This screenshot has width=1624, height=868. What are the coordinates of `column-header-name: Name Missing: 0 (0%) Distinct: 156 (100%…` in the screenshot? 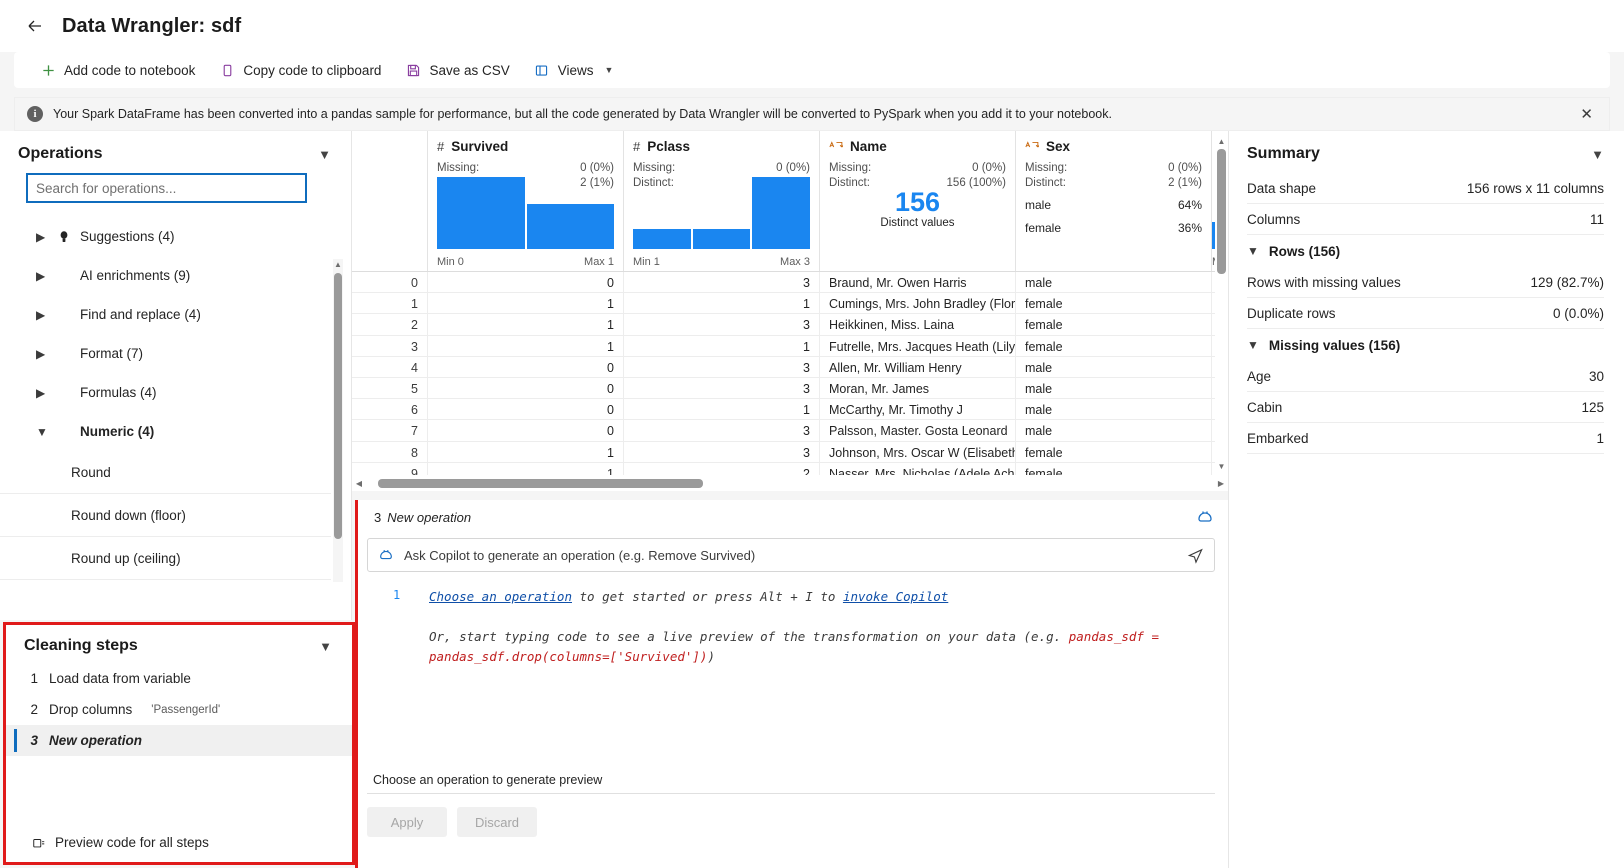 It's located at (918, 201).